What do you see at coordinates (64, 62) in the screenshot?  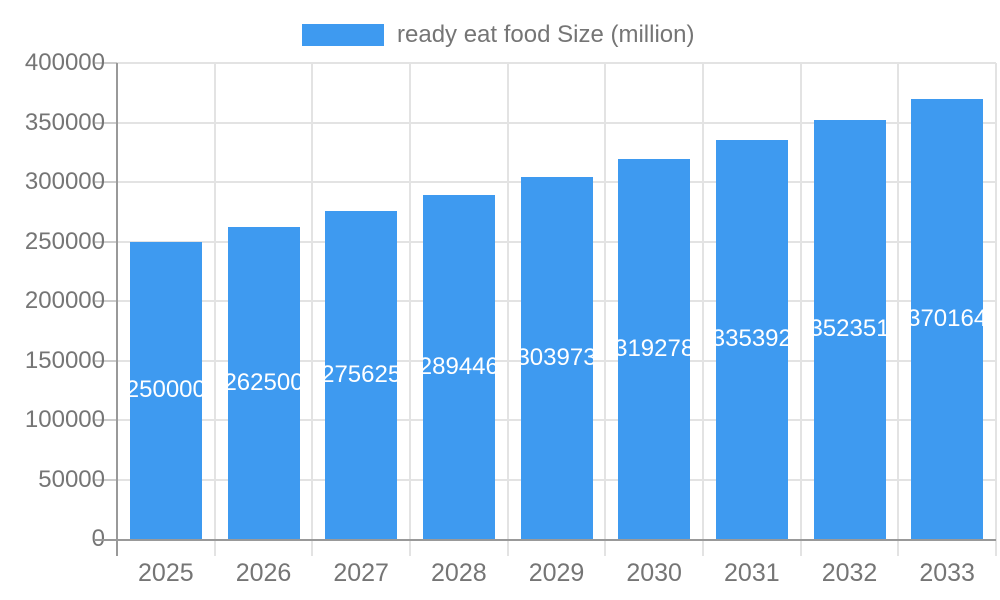 I see `y-tick-label: 400000` at bounding box center [64, 62].